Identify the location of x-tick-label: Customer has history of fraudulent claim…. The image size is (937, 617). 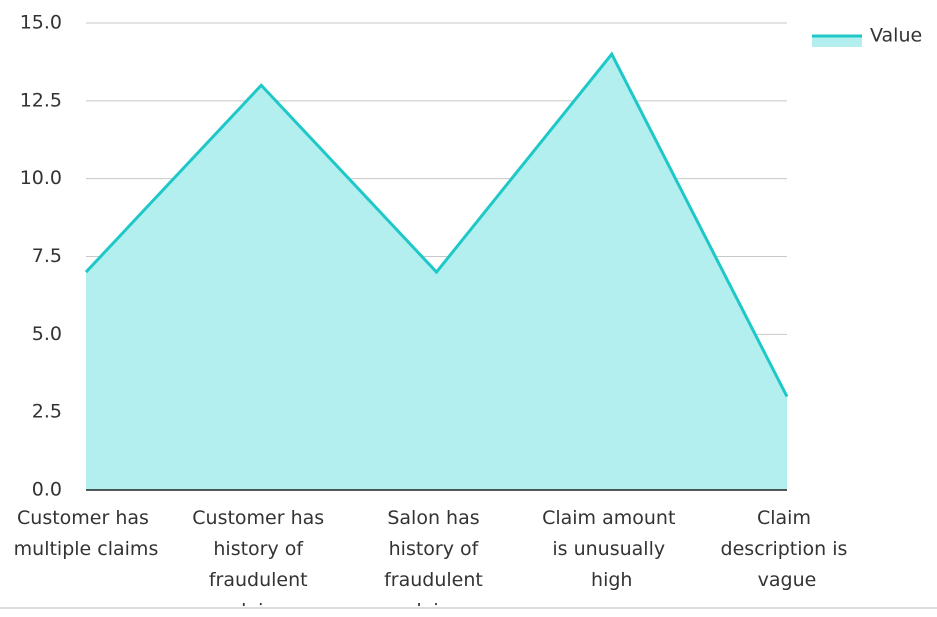
(261, 562).